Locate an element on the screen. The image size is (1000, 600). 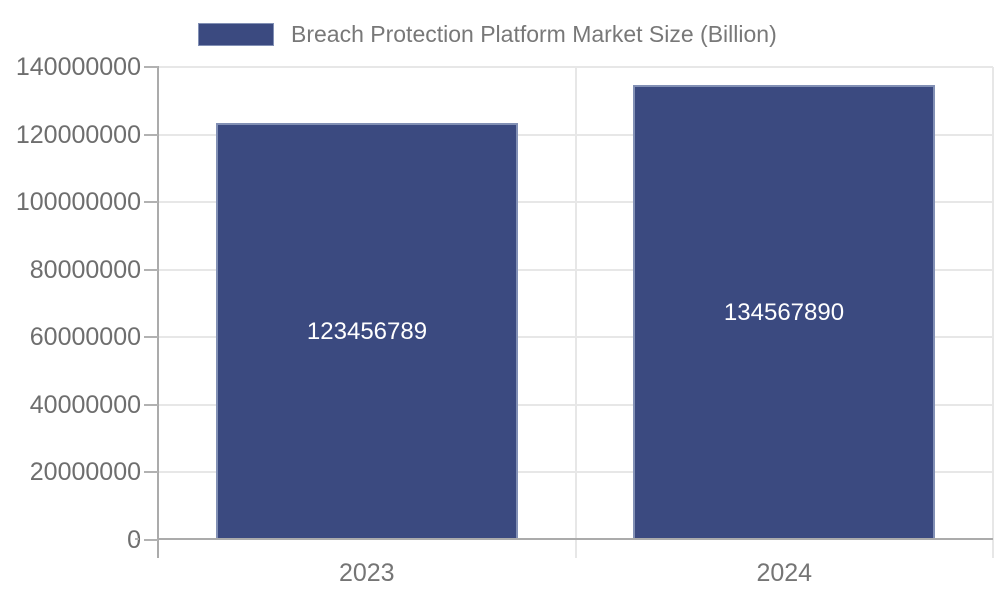
y-axis-line is located at coordinates (158, 312).